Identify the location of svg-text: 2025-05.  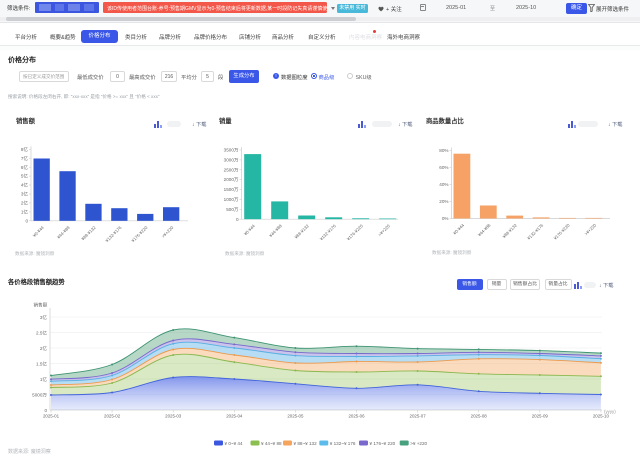
(295, 416).